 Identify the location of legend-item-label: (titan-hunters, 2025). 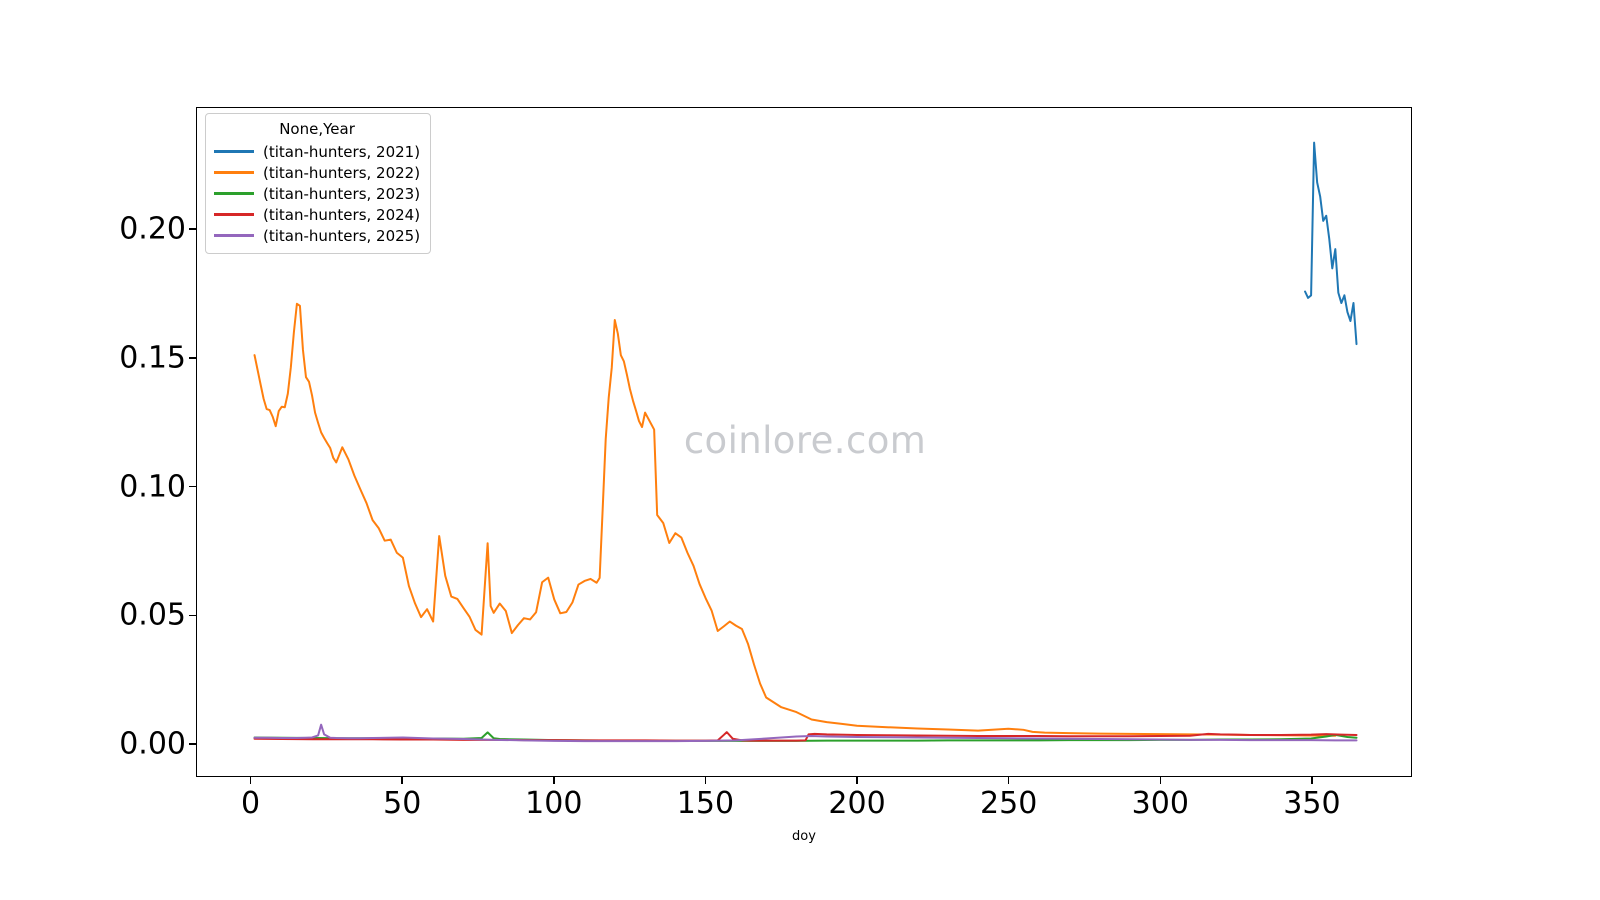
(342, 235).